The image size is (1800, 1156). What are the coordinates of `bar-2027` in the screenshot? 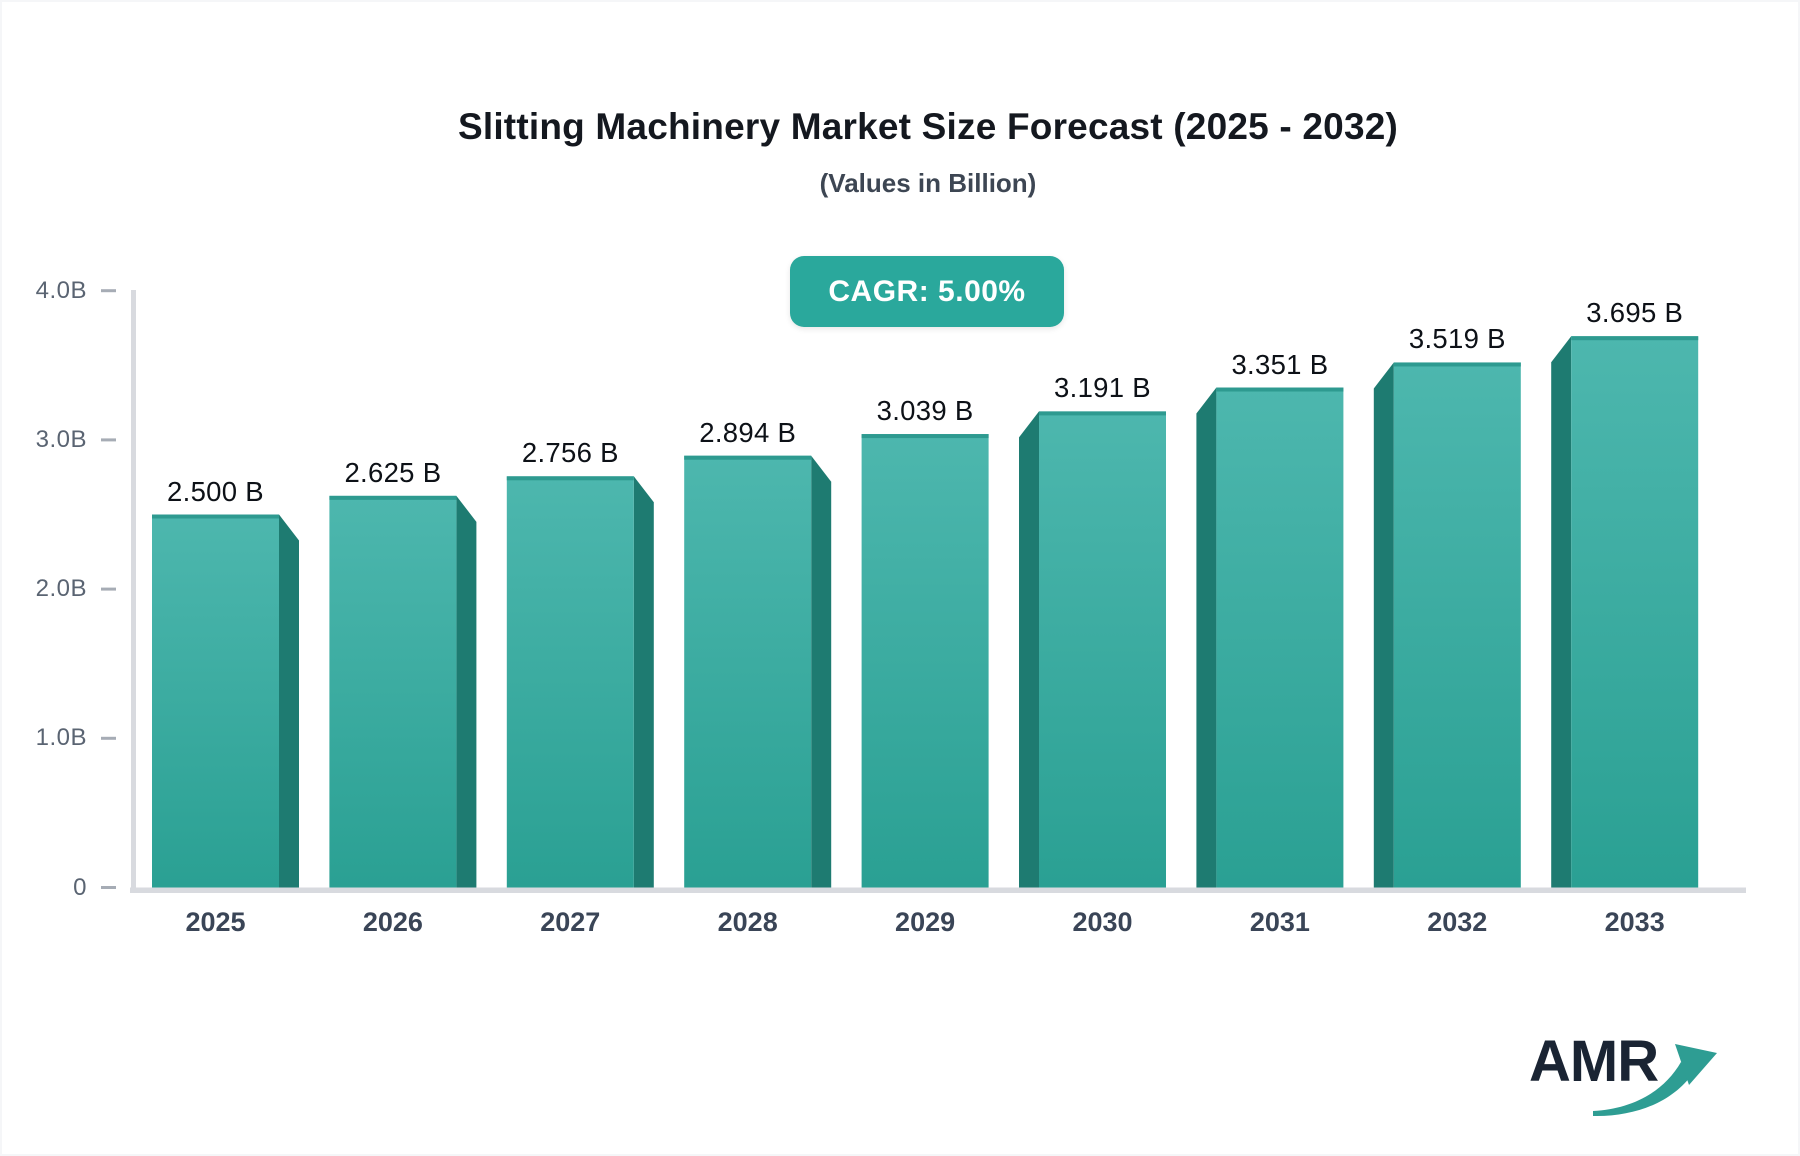 It's located at (580, 682).